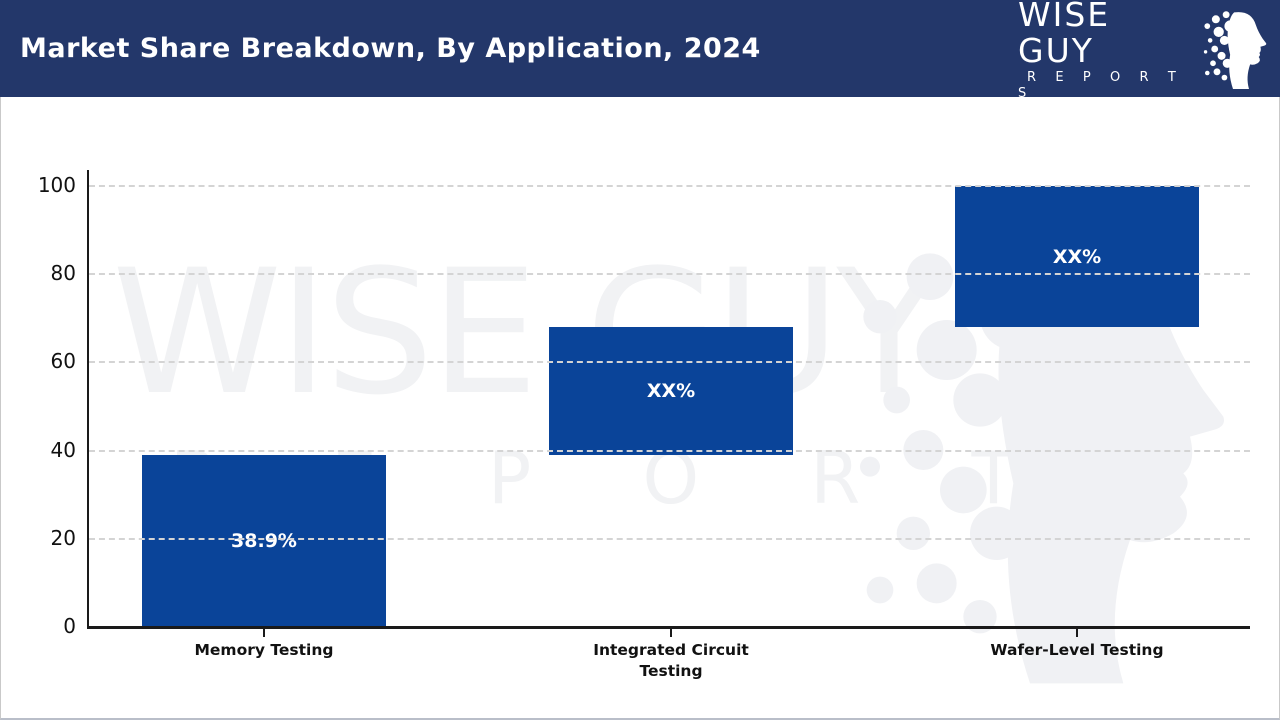 The height and width of the screenshot is (720, 1280). I want to click on brand-logo-subtitle: R E P O R T S, so click(1107, 85).